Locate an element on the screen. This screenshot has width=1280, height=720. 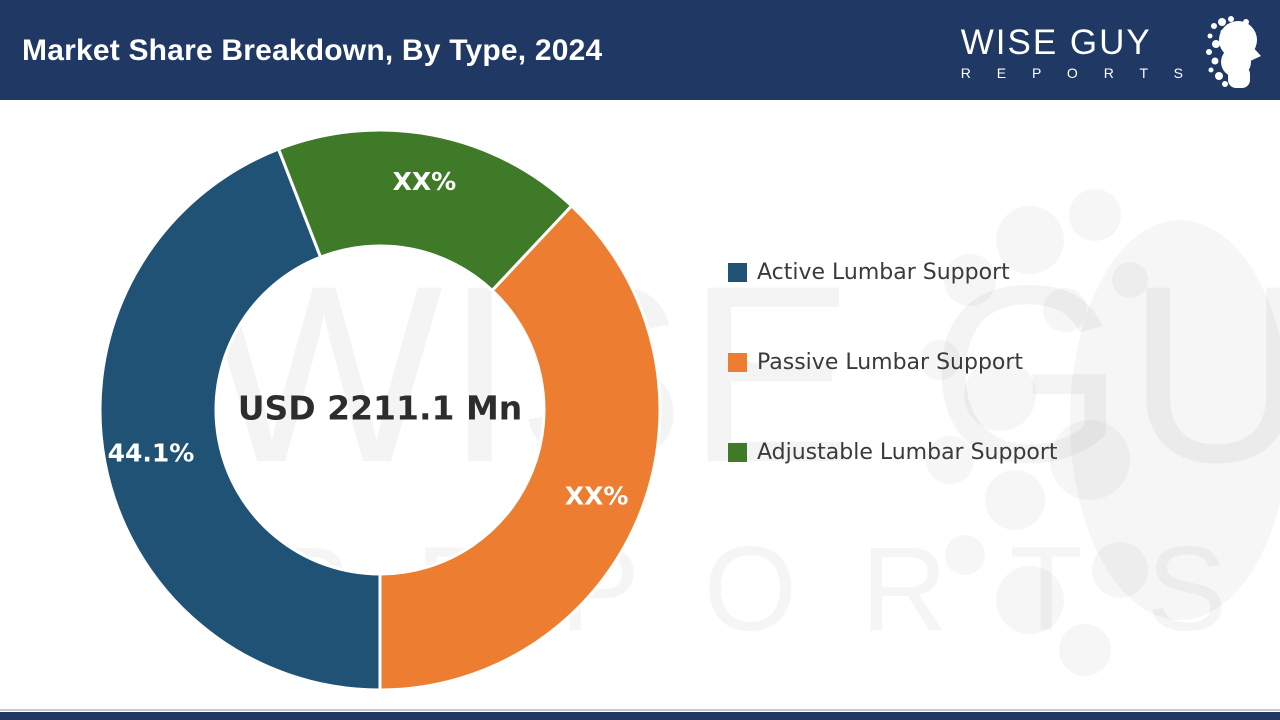
pie-slice-value-label: 44.1% is located at coordinates (151, 452).